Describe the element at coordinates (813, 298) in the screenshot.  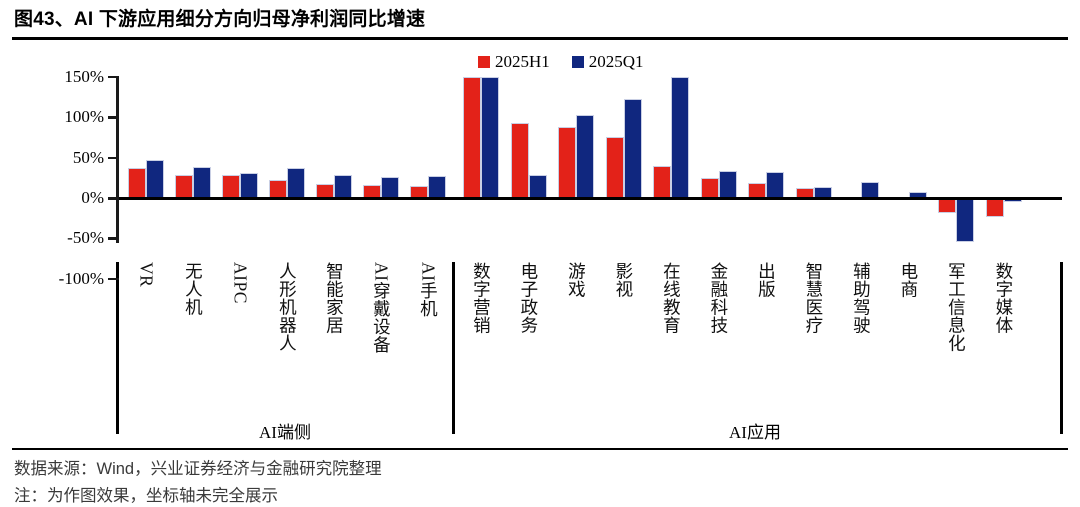
I see `category-label: 智慧医疗` at that location.